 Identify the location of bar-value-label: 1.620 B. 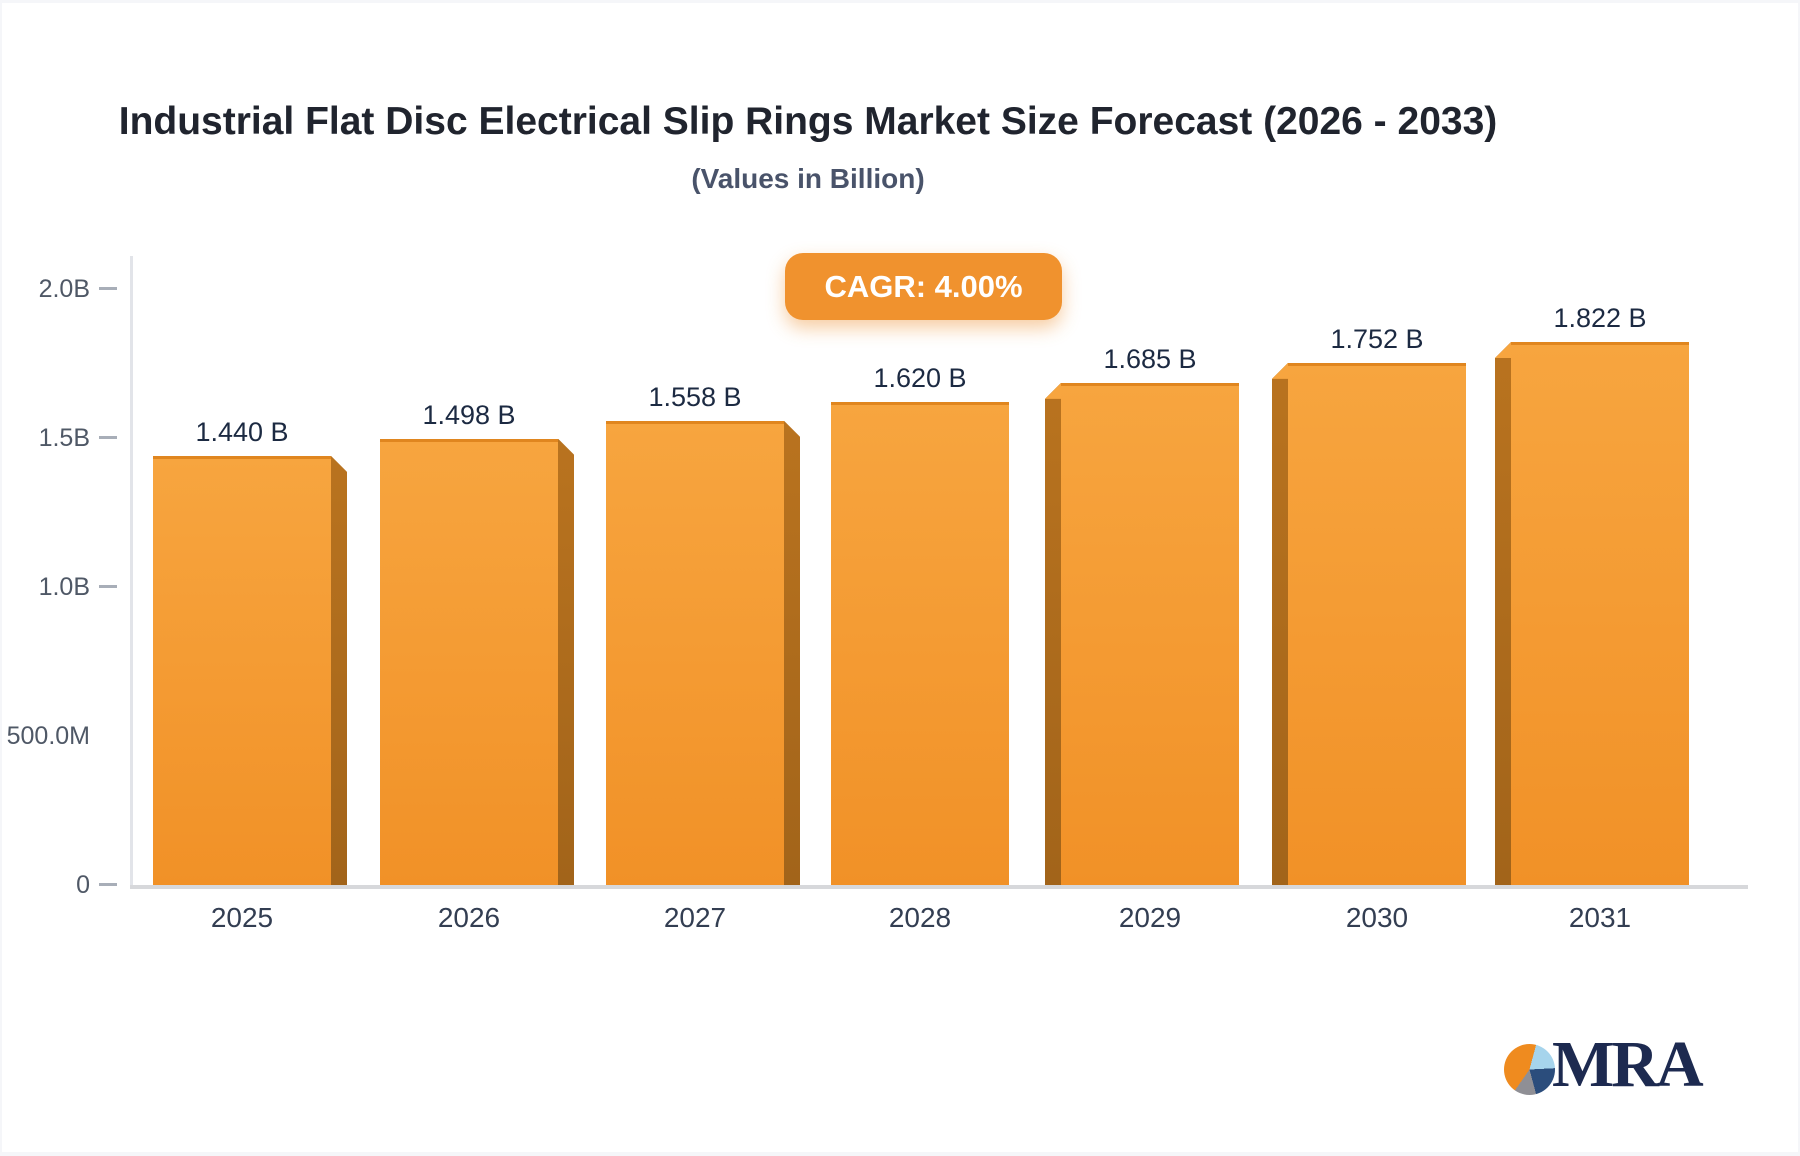
(920, 378).